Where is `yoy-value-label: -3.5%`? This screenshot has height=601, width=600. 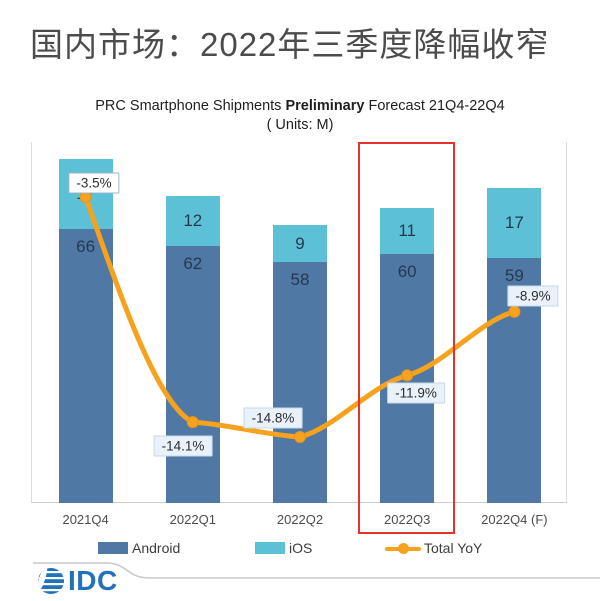
yoy-value-label: -3.5% is located at coordinates (94, 183).